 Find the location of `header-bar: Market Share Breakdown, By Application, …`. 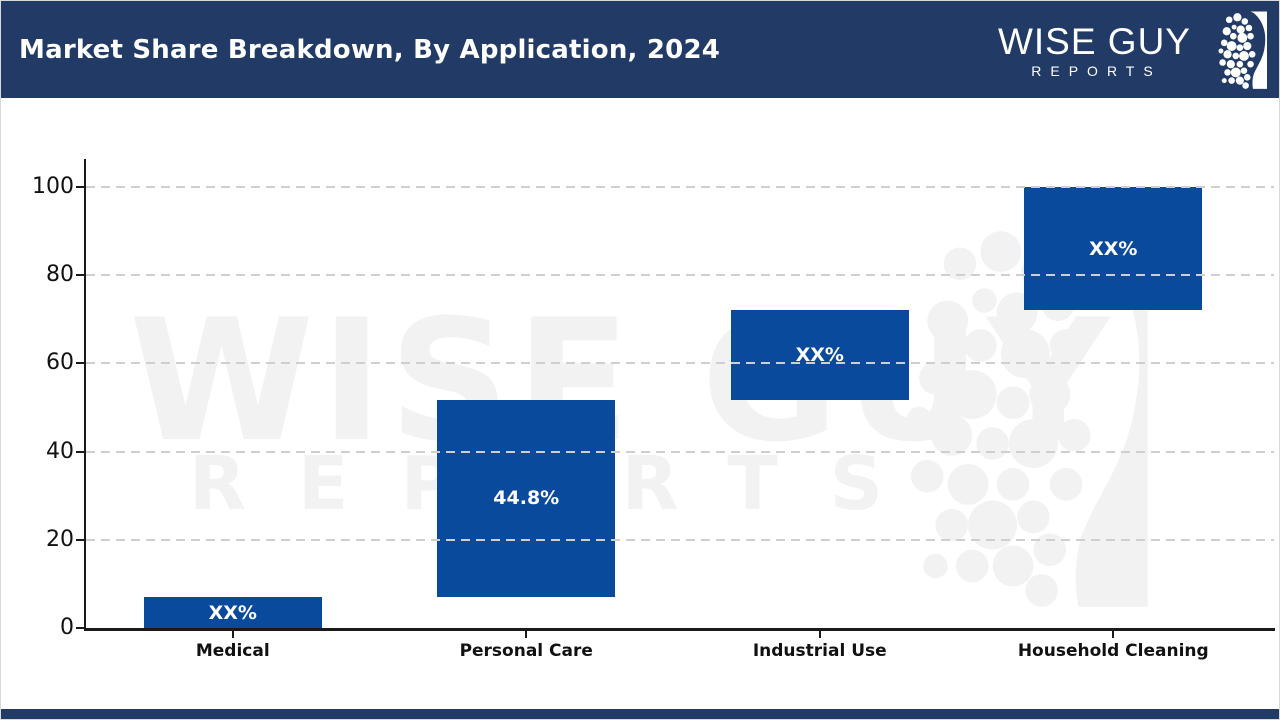

header-bar: Market Share Breakdown, By Application, … is located at coordinates (640, 49).